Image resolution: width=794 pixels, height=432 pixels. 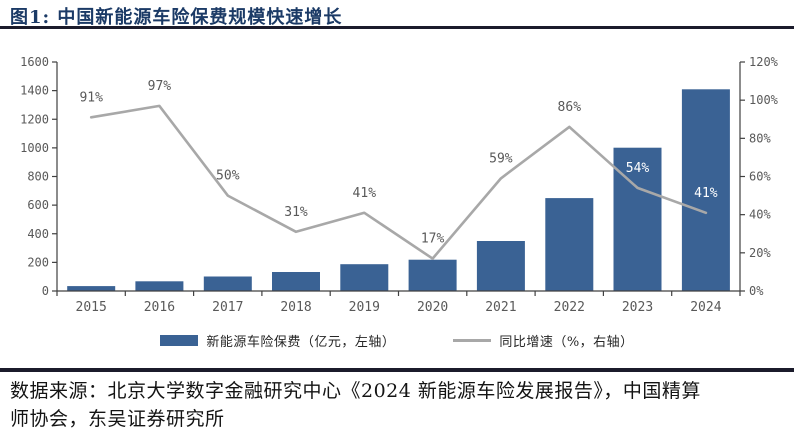 I want to click on svg-text: 0, so click(x=45, y=291).